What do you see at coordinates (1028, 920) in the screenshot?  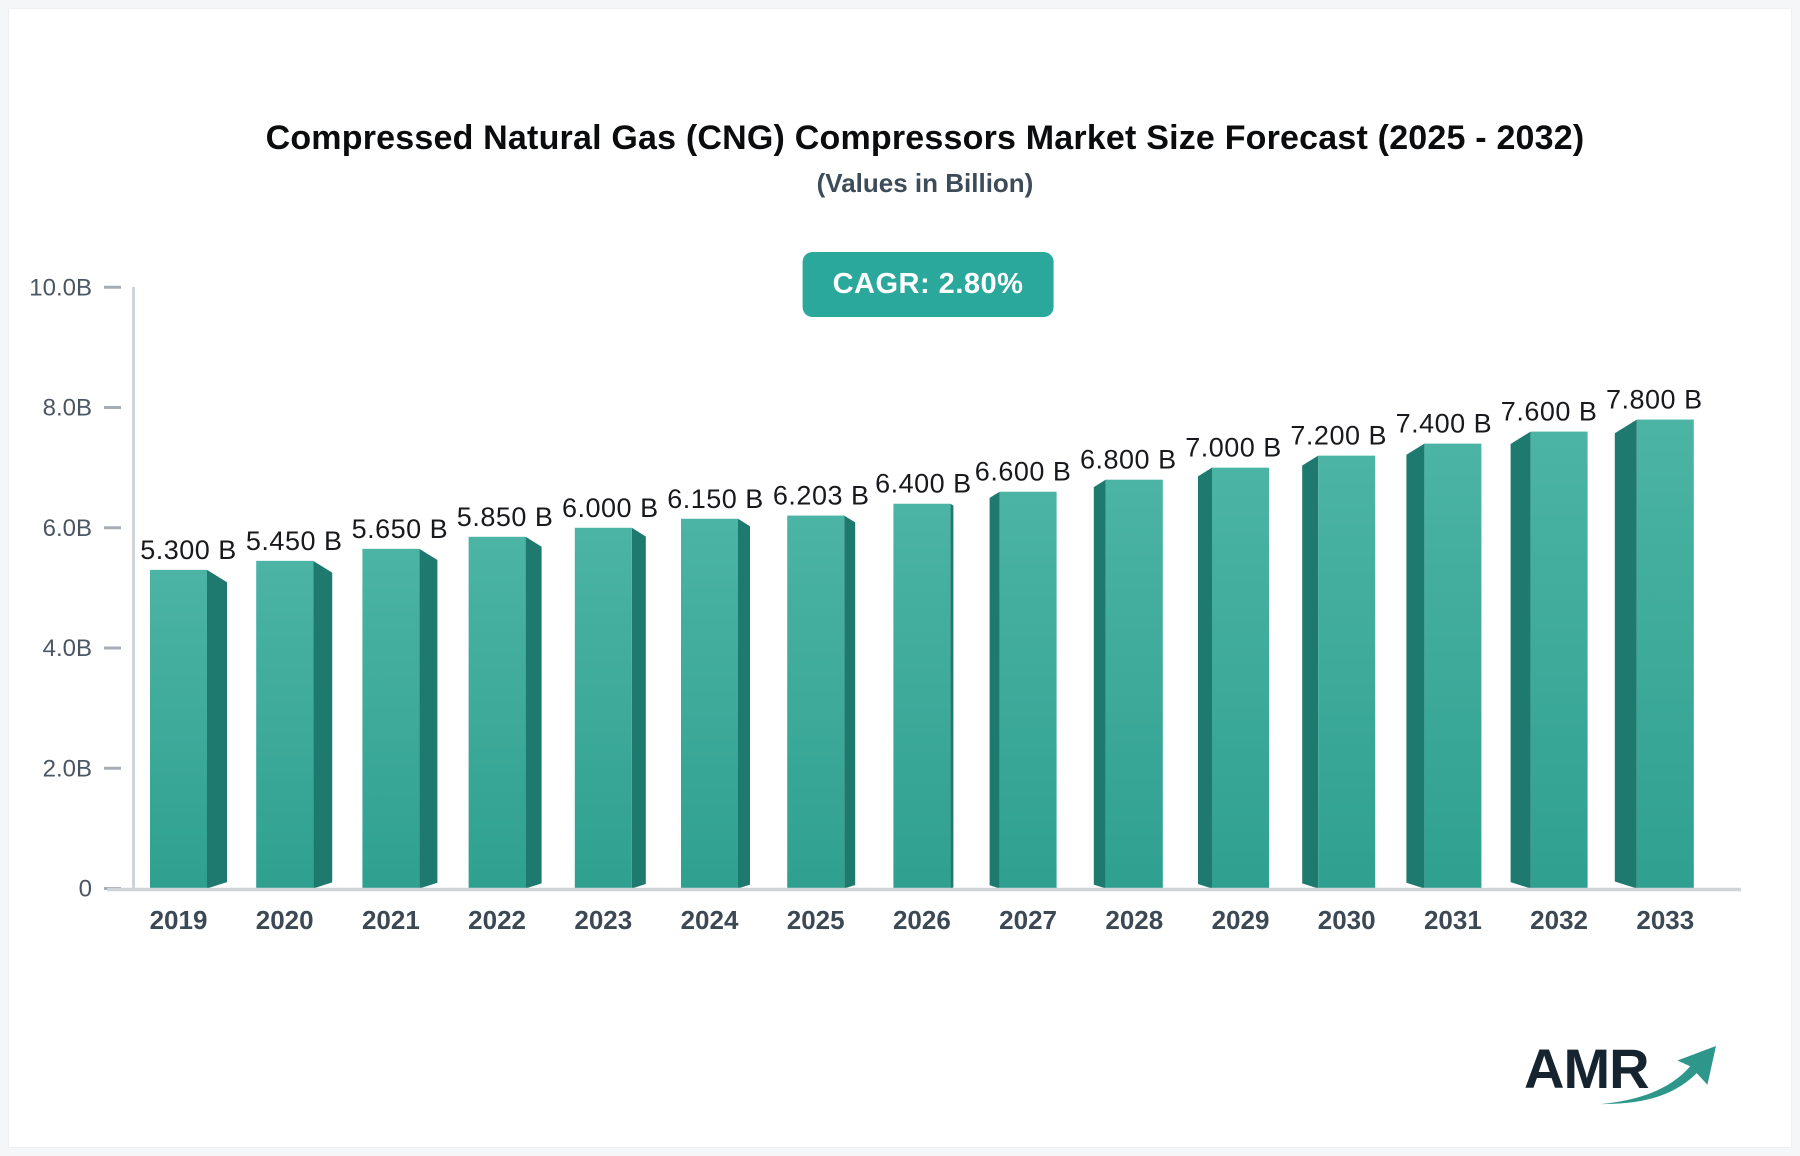 I see `x-axis-label: 2027` at bounding box center [1028, 920].